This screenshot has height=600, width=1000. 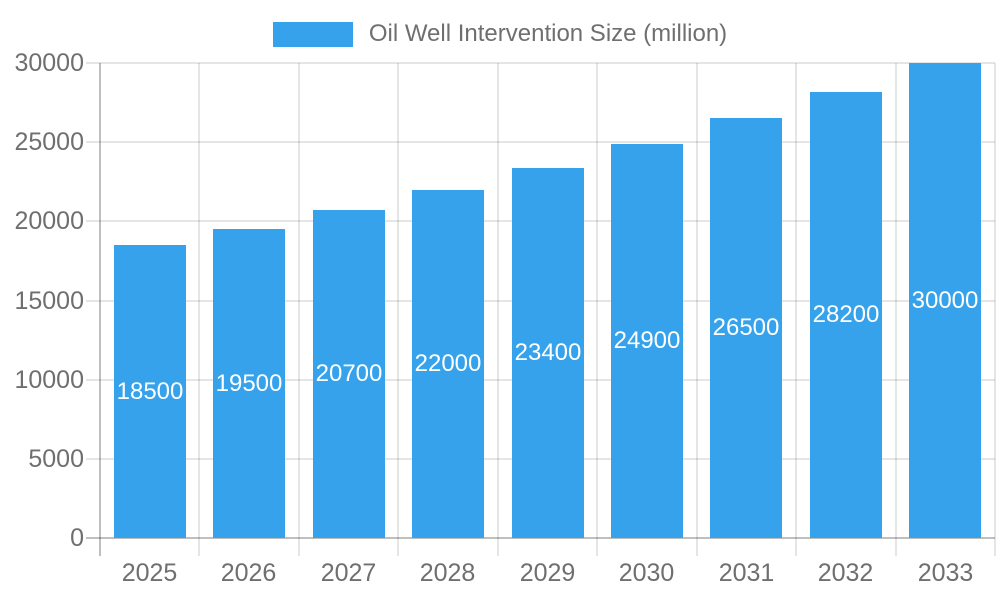 I want to click on bar-value-label: 18500, so click(x=150, y=391).